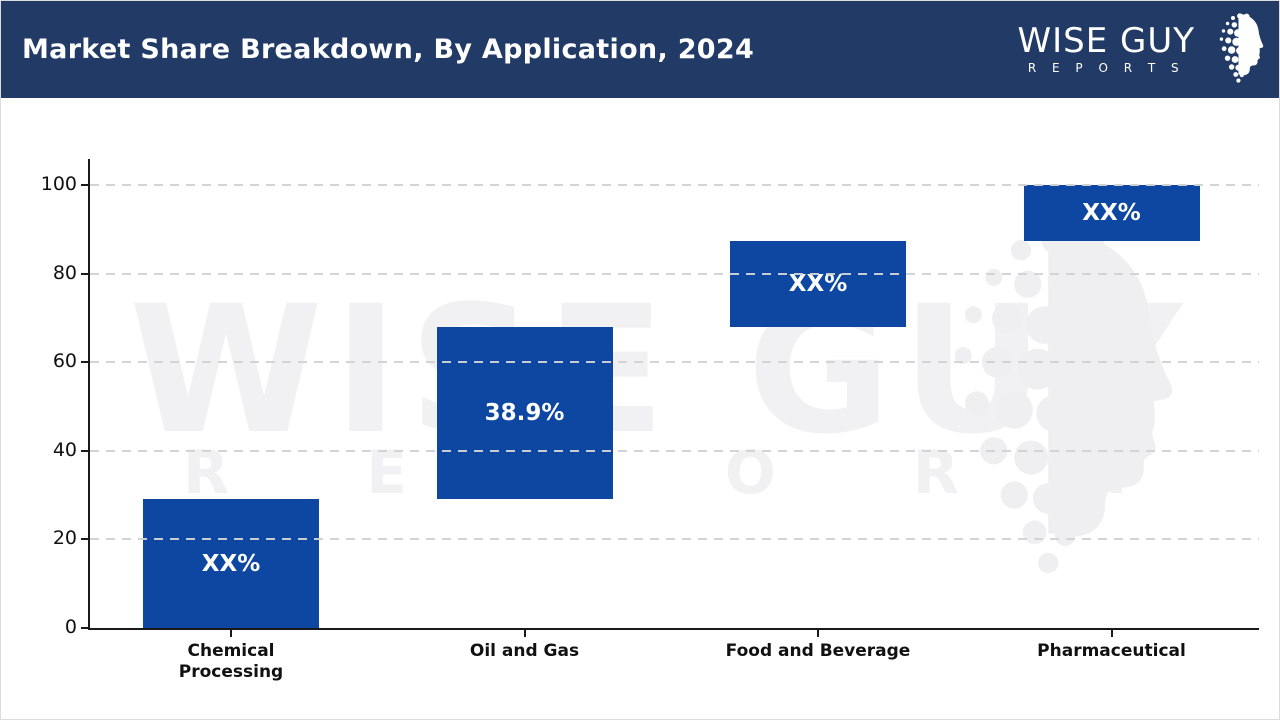 Image resolution: width=1280 pixels, height=720 pixels. I want to click on watermark-subtitle: R E P O R T S, so click(689, 500).